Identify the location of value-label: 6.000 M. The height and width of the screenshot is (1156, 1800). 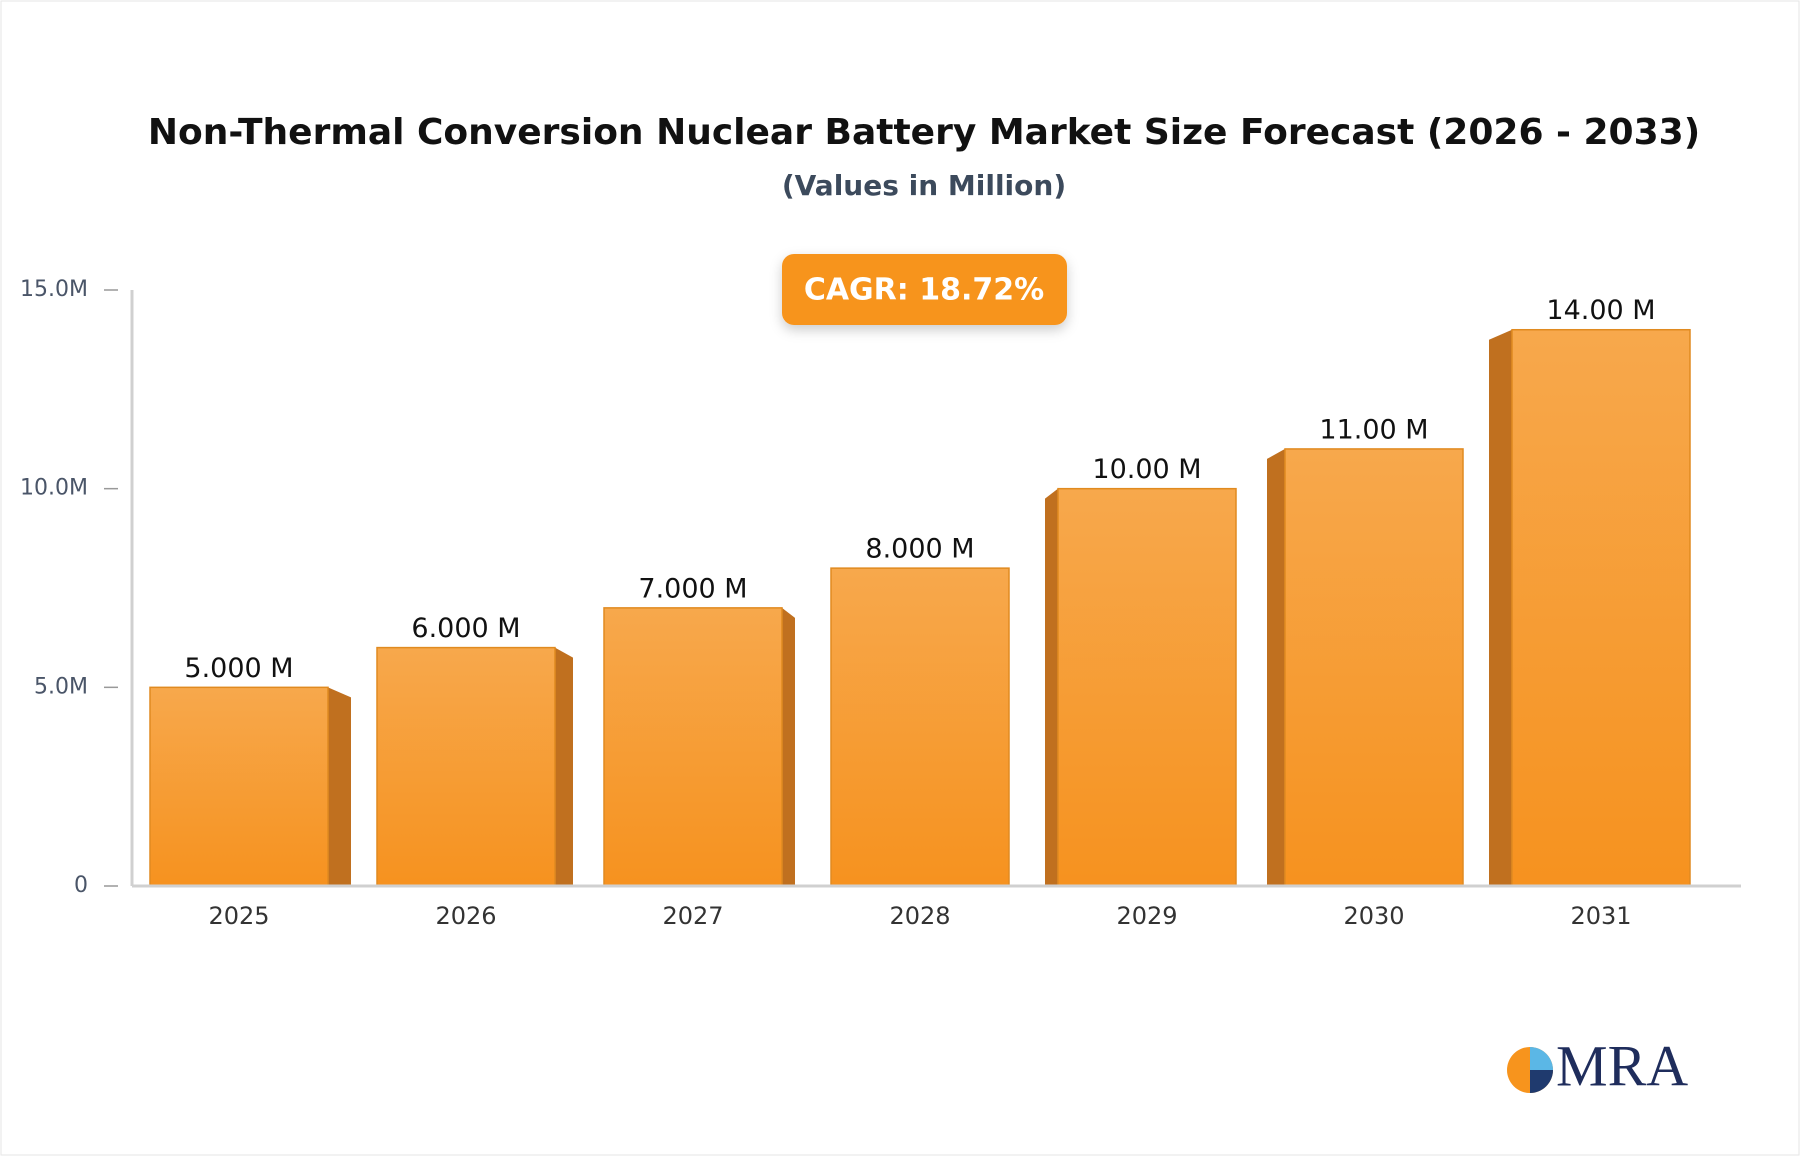
(465, 628).